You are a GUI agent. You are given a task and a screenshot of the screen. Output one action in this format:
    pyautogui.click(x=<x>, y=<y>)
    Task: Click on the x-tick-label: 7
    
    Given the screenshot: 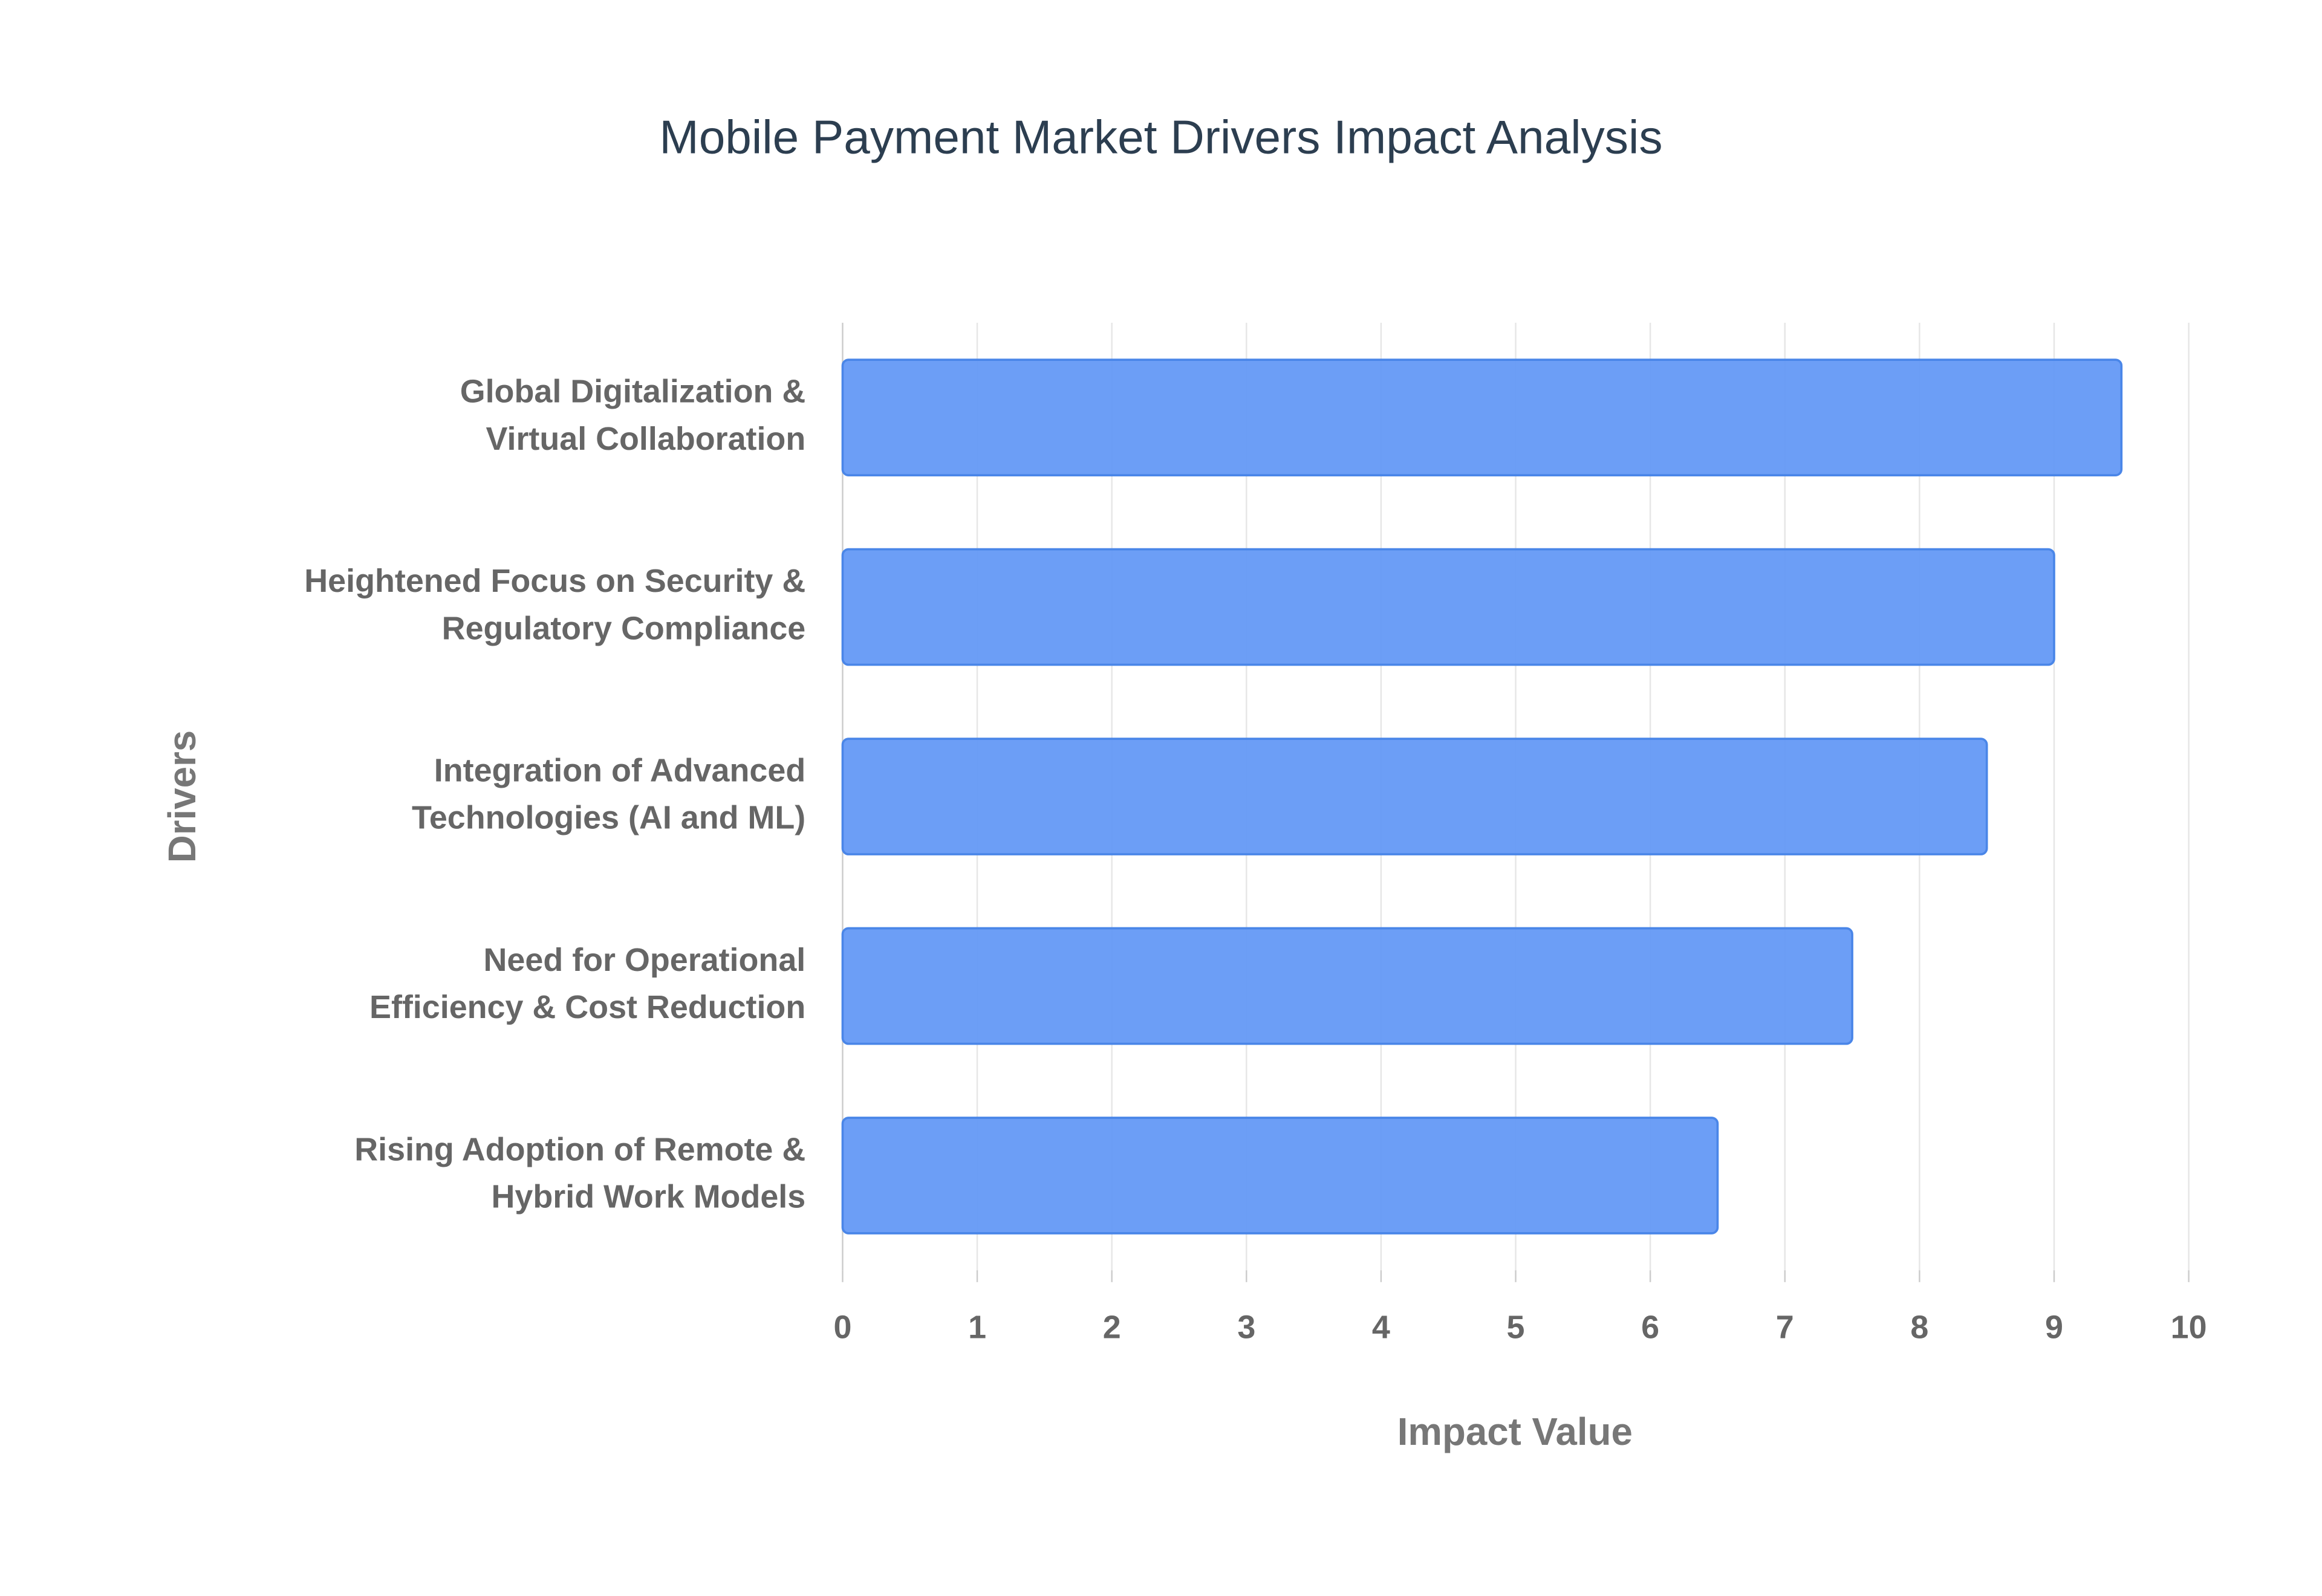 What is the action you would take?
    pyautogui.click(x=1785, y=1327)
    